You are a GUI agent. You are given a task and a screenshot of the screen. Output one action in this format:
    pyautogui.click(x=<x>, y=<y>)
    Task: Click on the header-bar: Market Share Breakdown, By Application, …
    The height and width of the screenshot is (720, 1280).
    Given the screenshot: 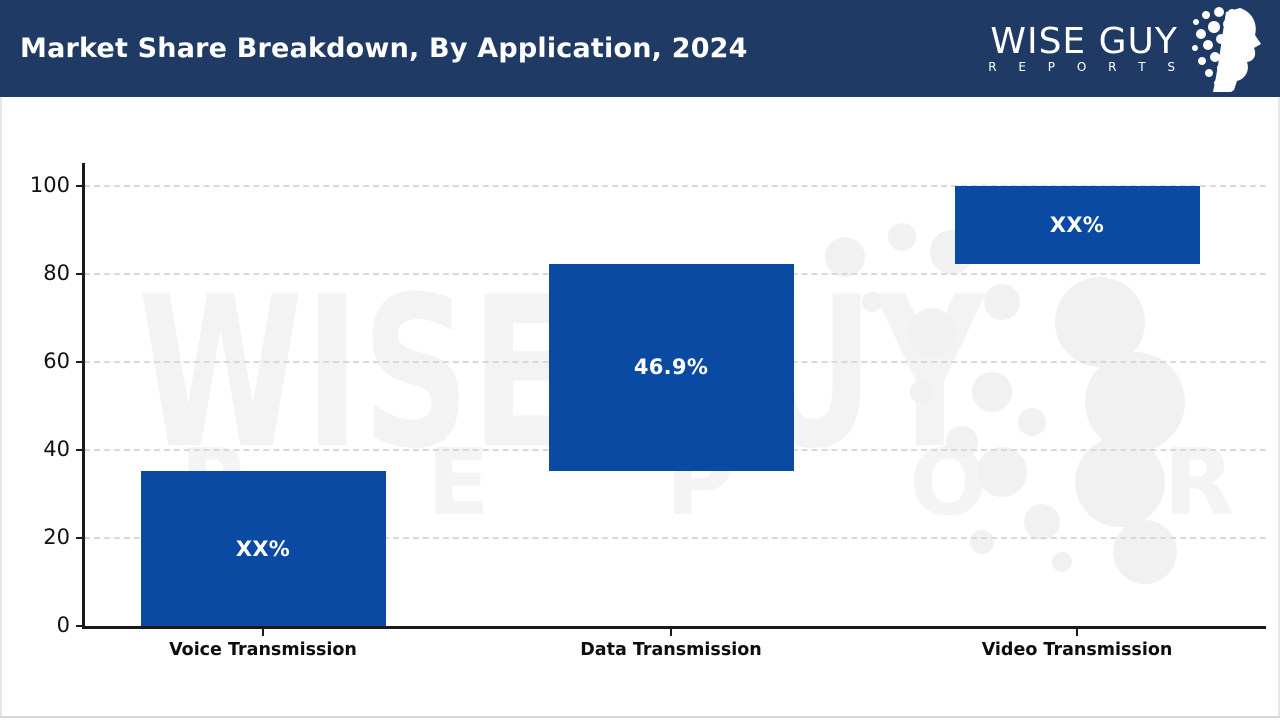 What is the action you would take?
    pyautogui.click(x=640, y=48)
    